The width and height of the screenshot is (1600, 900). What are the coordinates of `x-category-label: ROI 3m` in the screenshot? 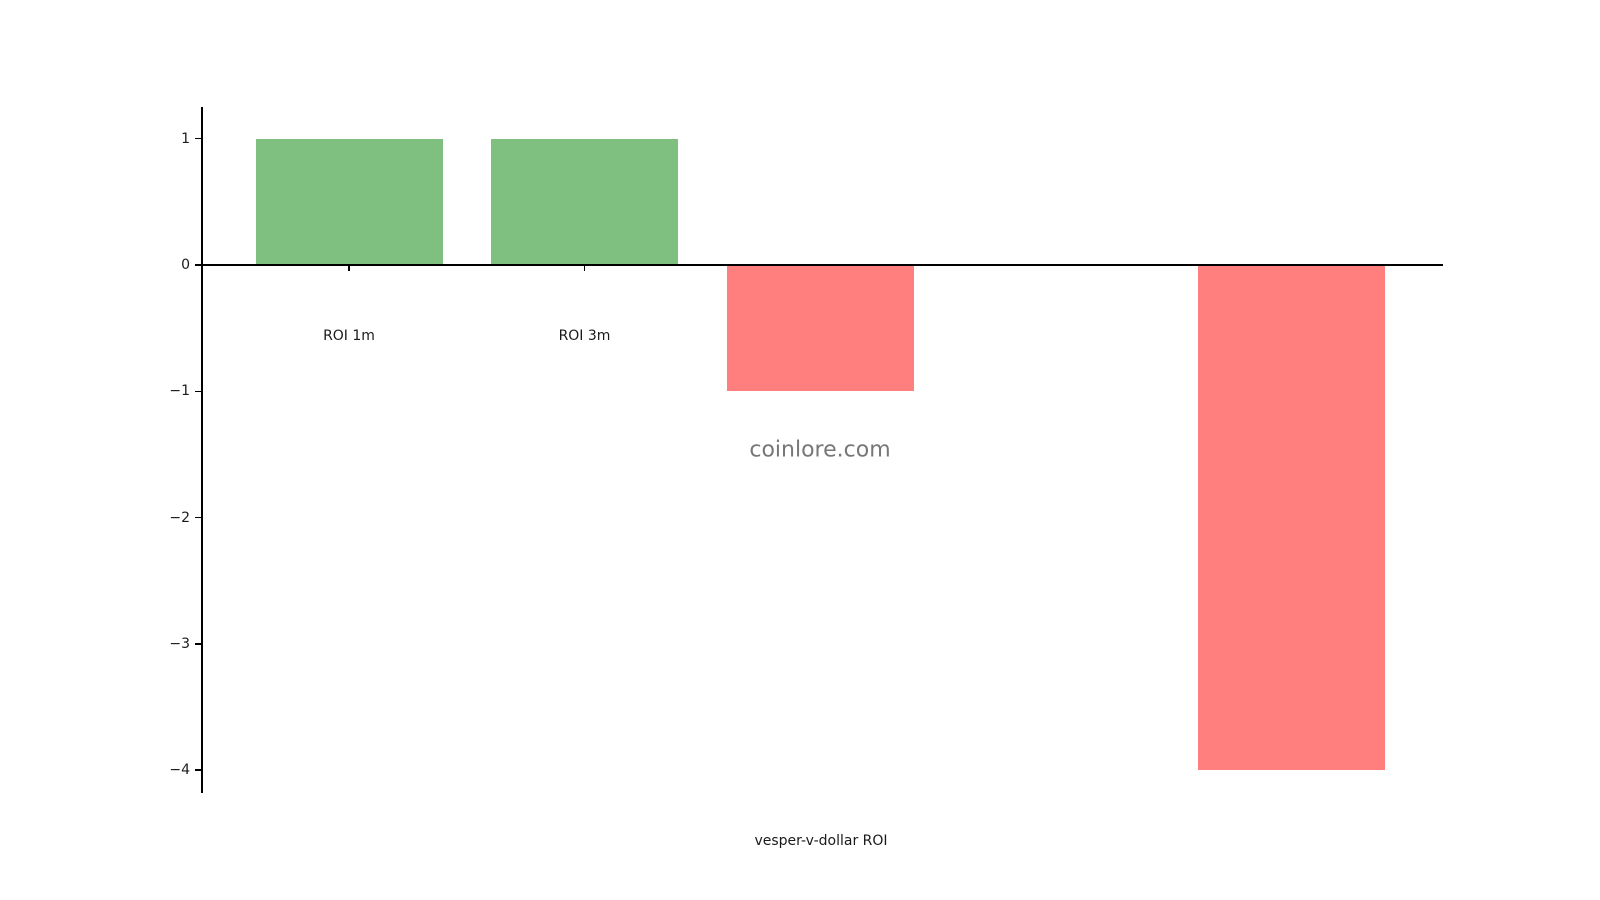 It's located at (584, 336).